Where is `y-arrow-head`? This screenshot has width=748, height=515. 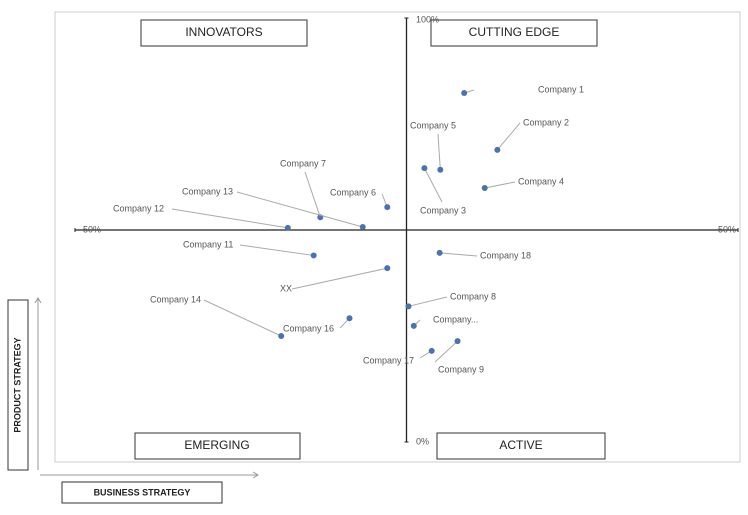 y-arrow-head is located at coordinates (38, 300).